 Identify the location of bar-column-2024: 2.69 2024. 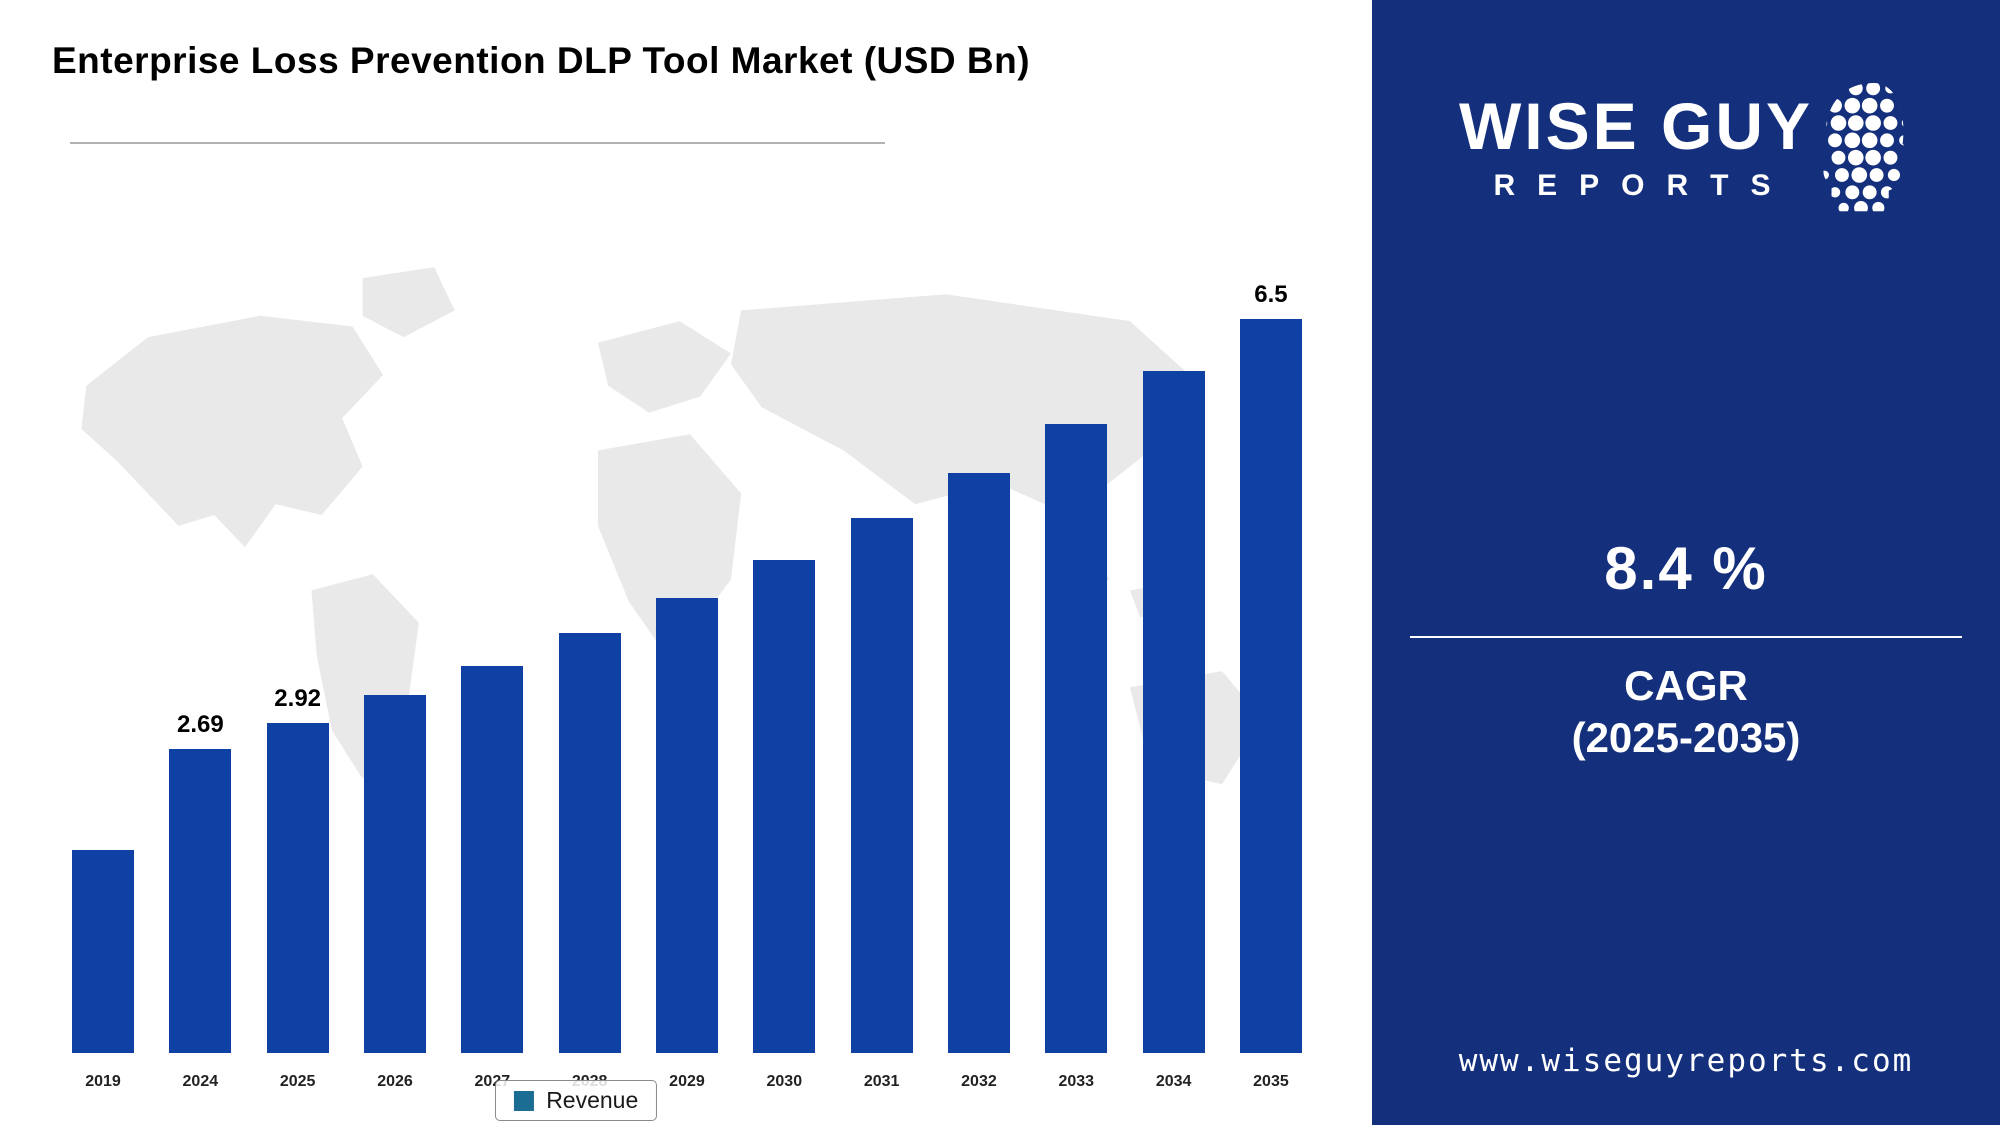
(200, 900).